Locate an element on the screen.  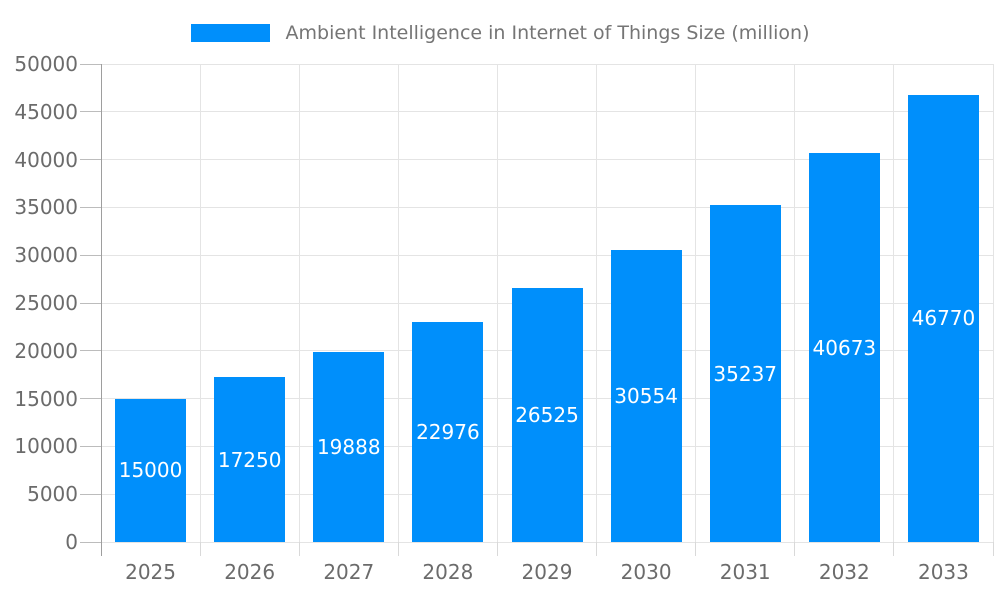
y-axis-label: 25000 is located at coordinates (46, 303).